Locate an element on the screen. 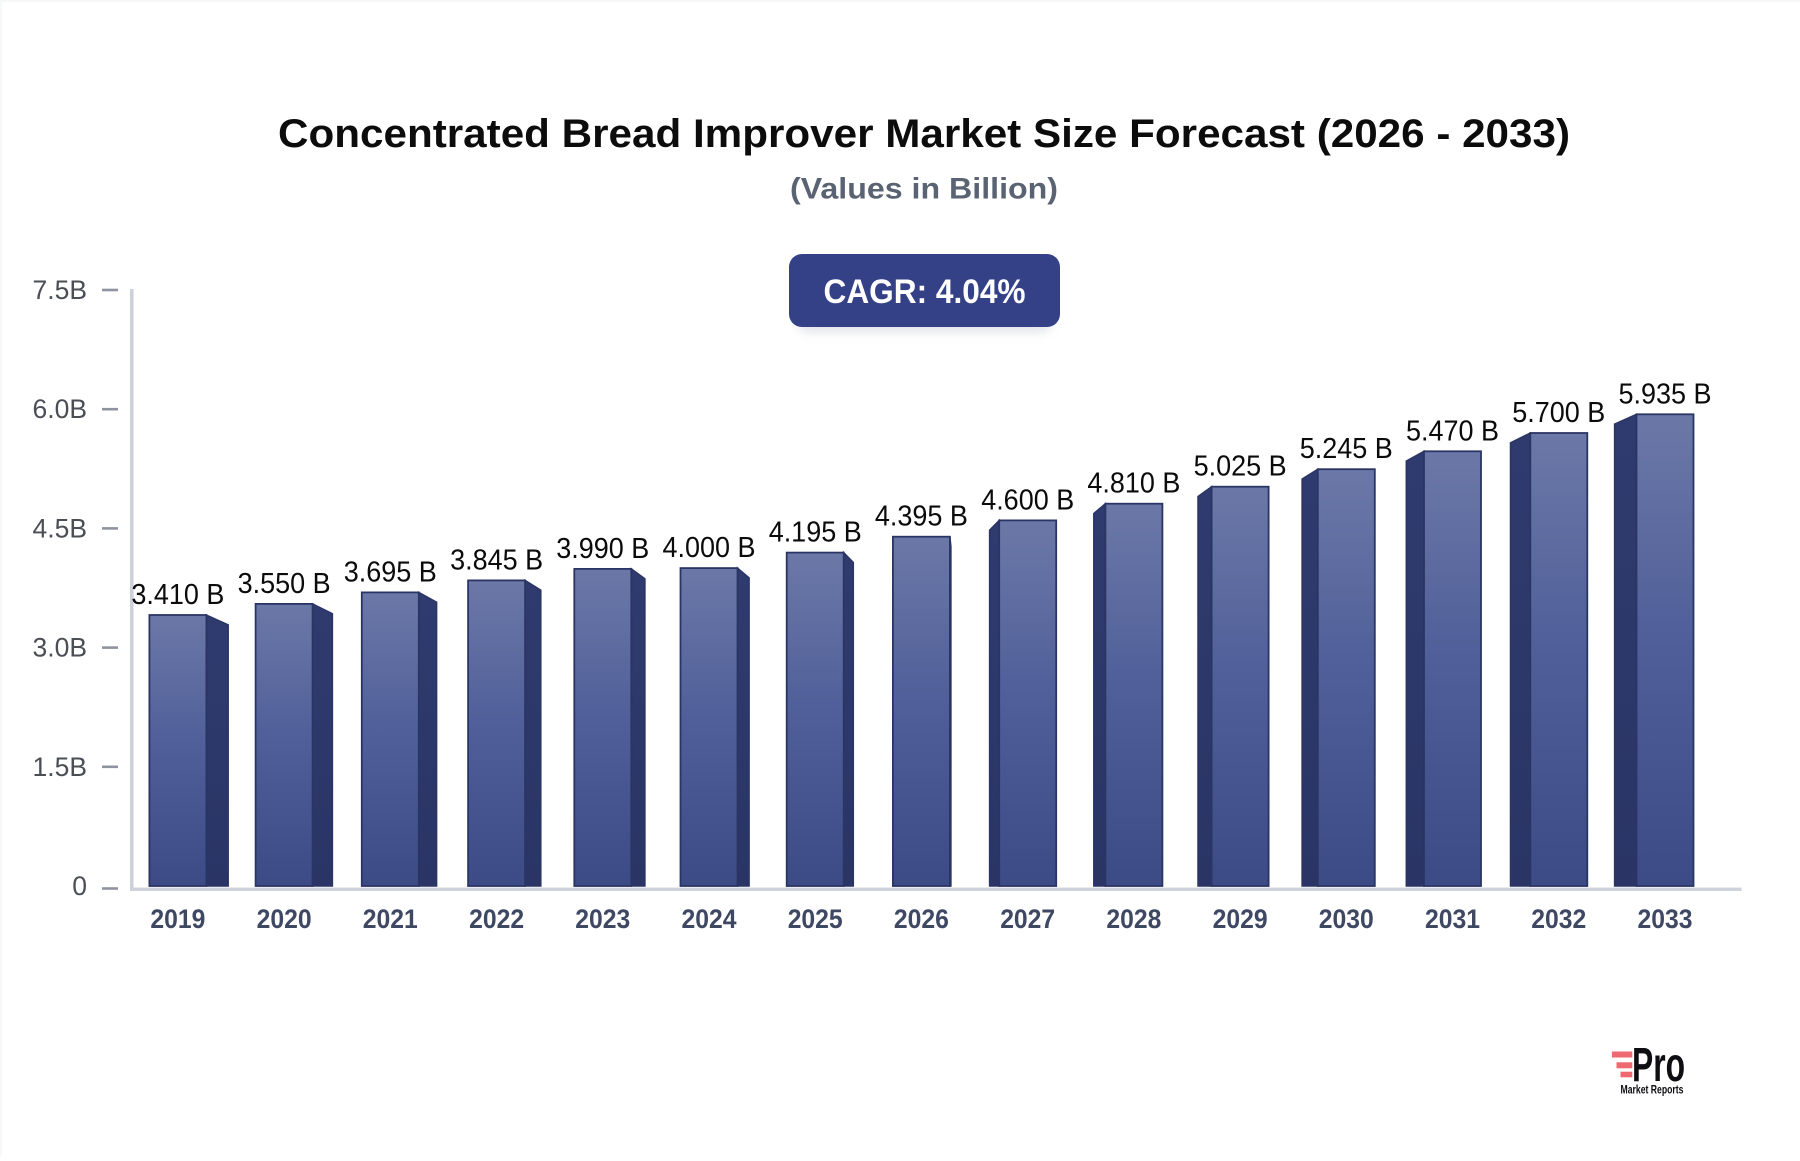 Image resolution: width=1800 pixels, height=1161 pixels. svg-text: 4.395 B is located at coordinates (921, 517).